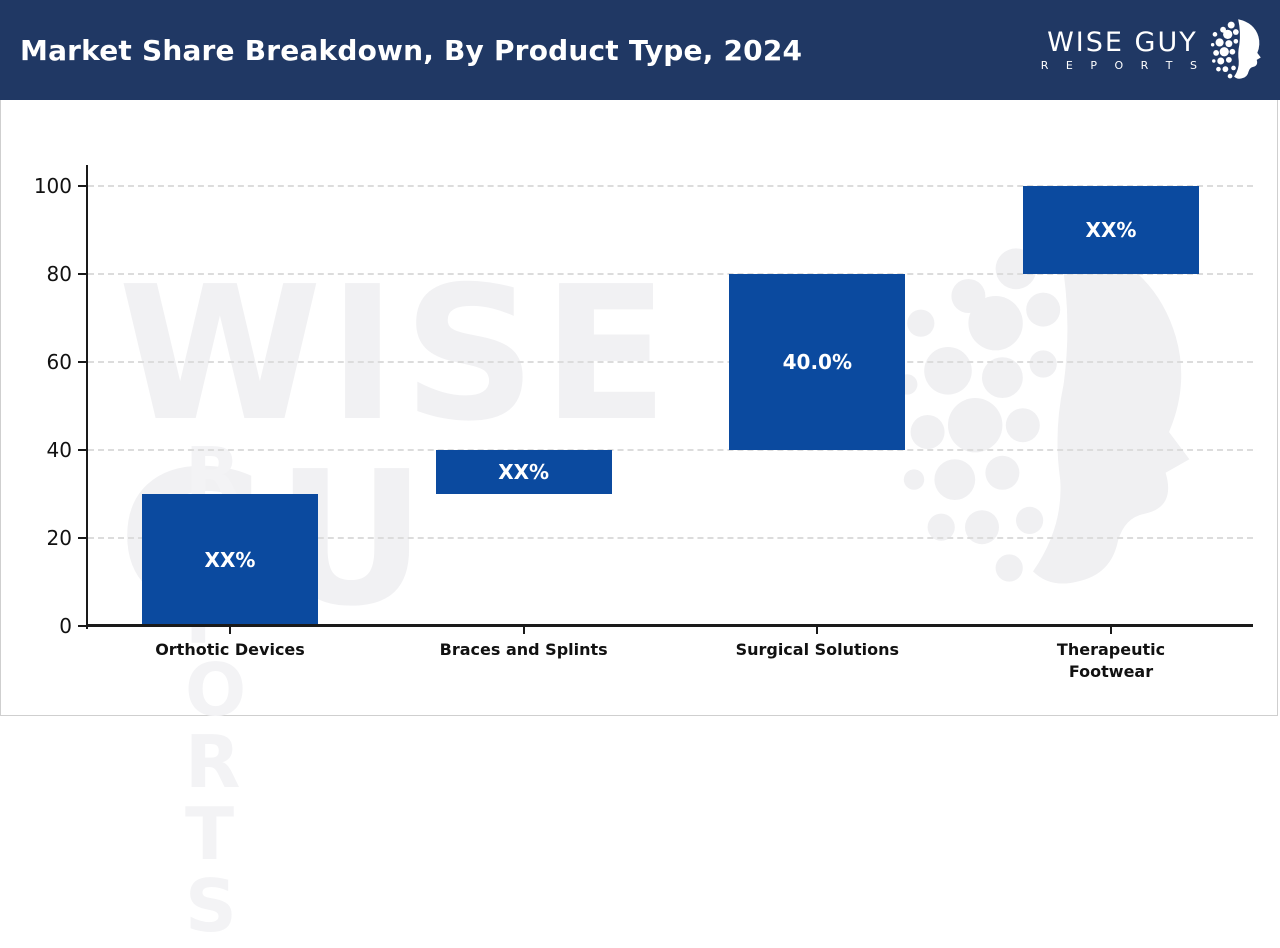 This screenshot has height=948, width=1280. What do you see at coordinates (59, 538) in the screenshot?
I see `y-tick-label: 20` at bounding box center [59, 538].